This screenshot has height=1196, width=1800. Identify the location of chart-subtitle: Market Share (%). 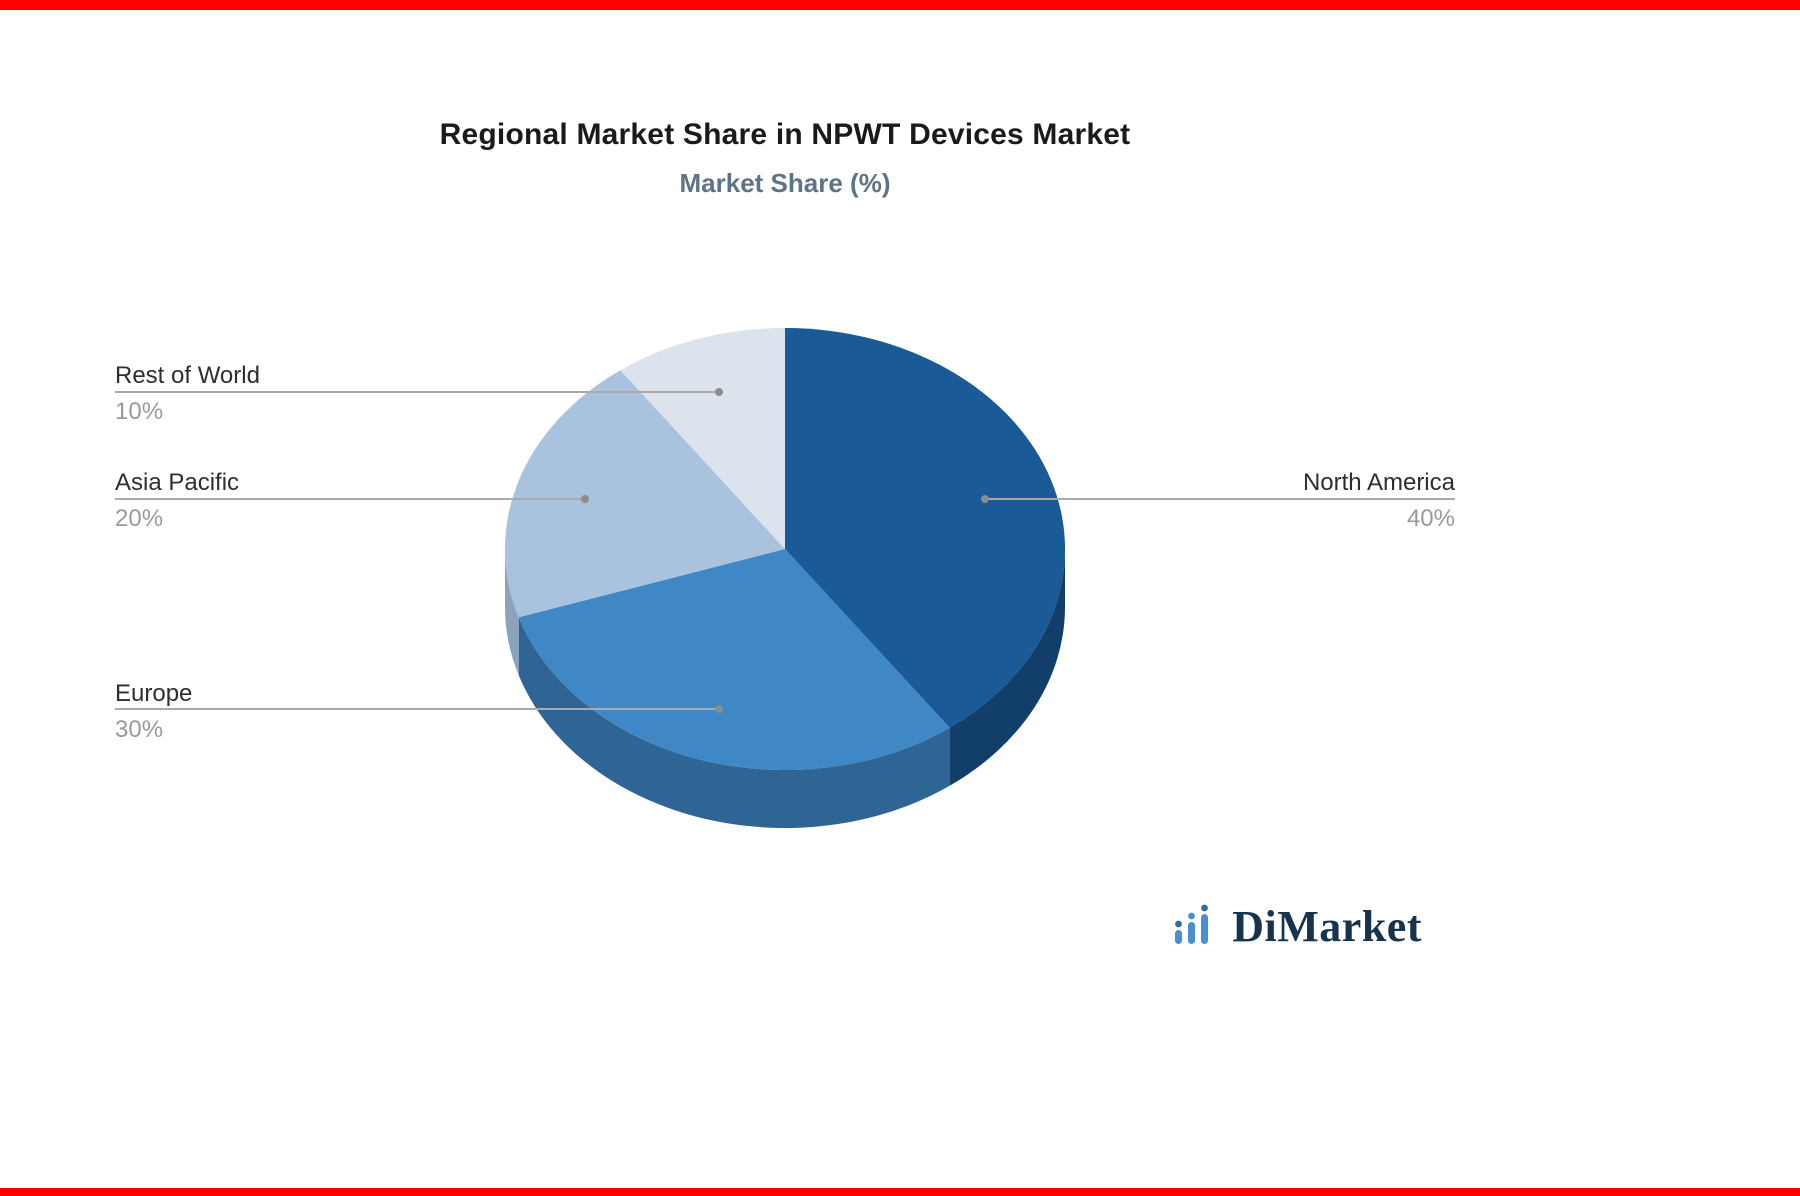
(785, 183).